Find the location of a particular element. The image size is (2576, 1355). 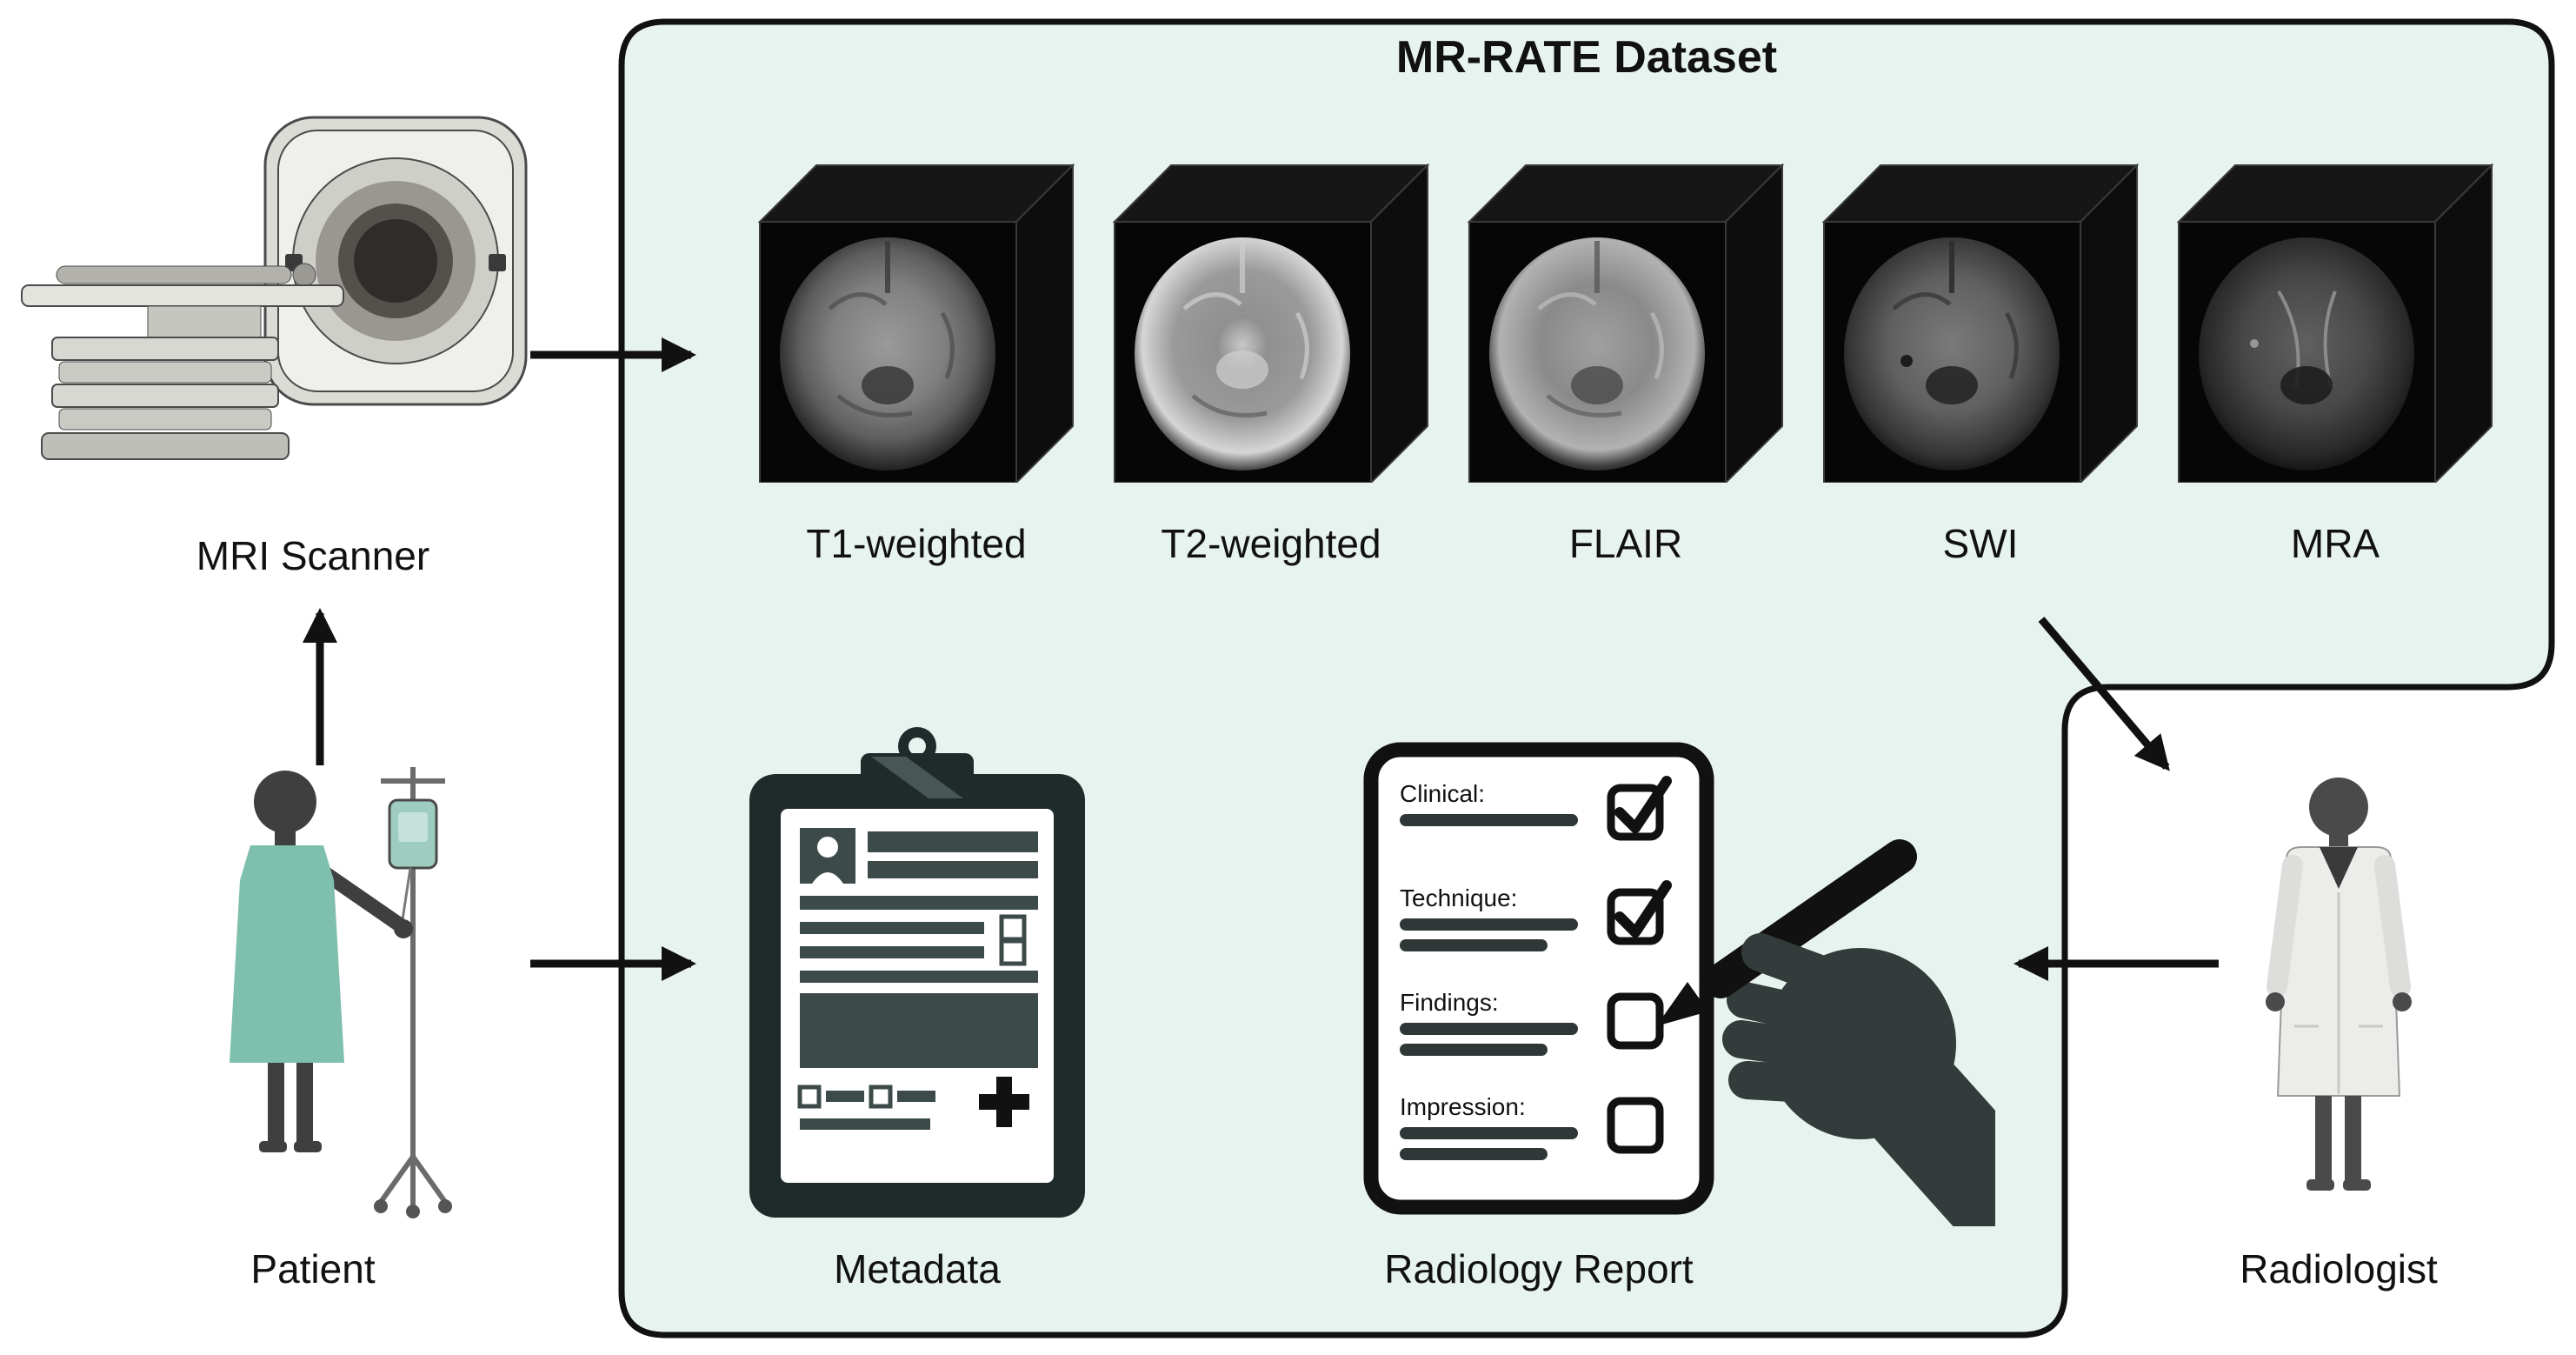

mri-cube-mra is located at coordinates (2335, 323).